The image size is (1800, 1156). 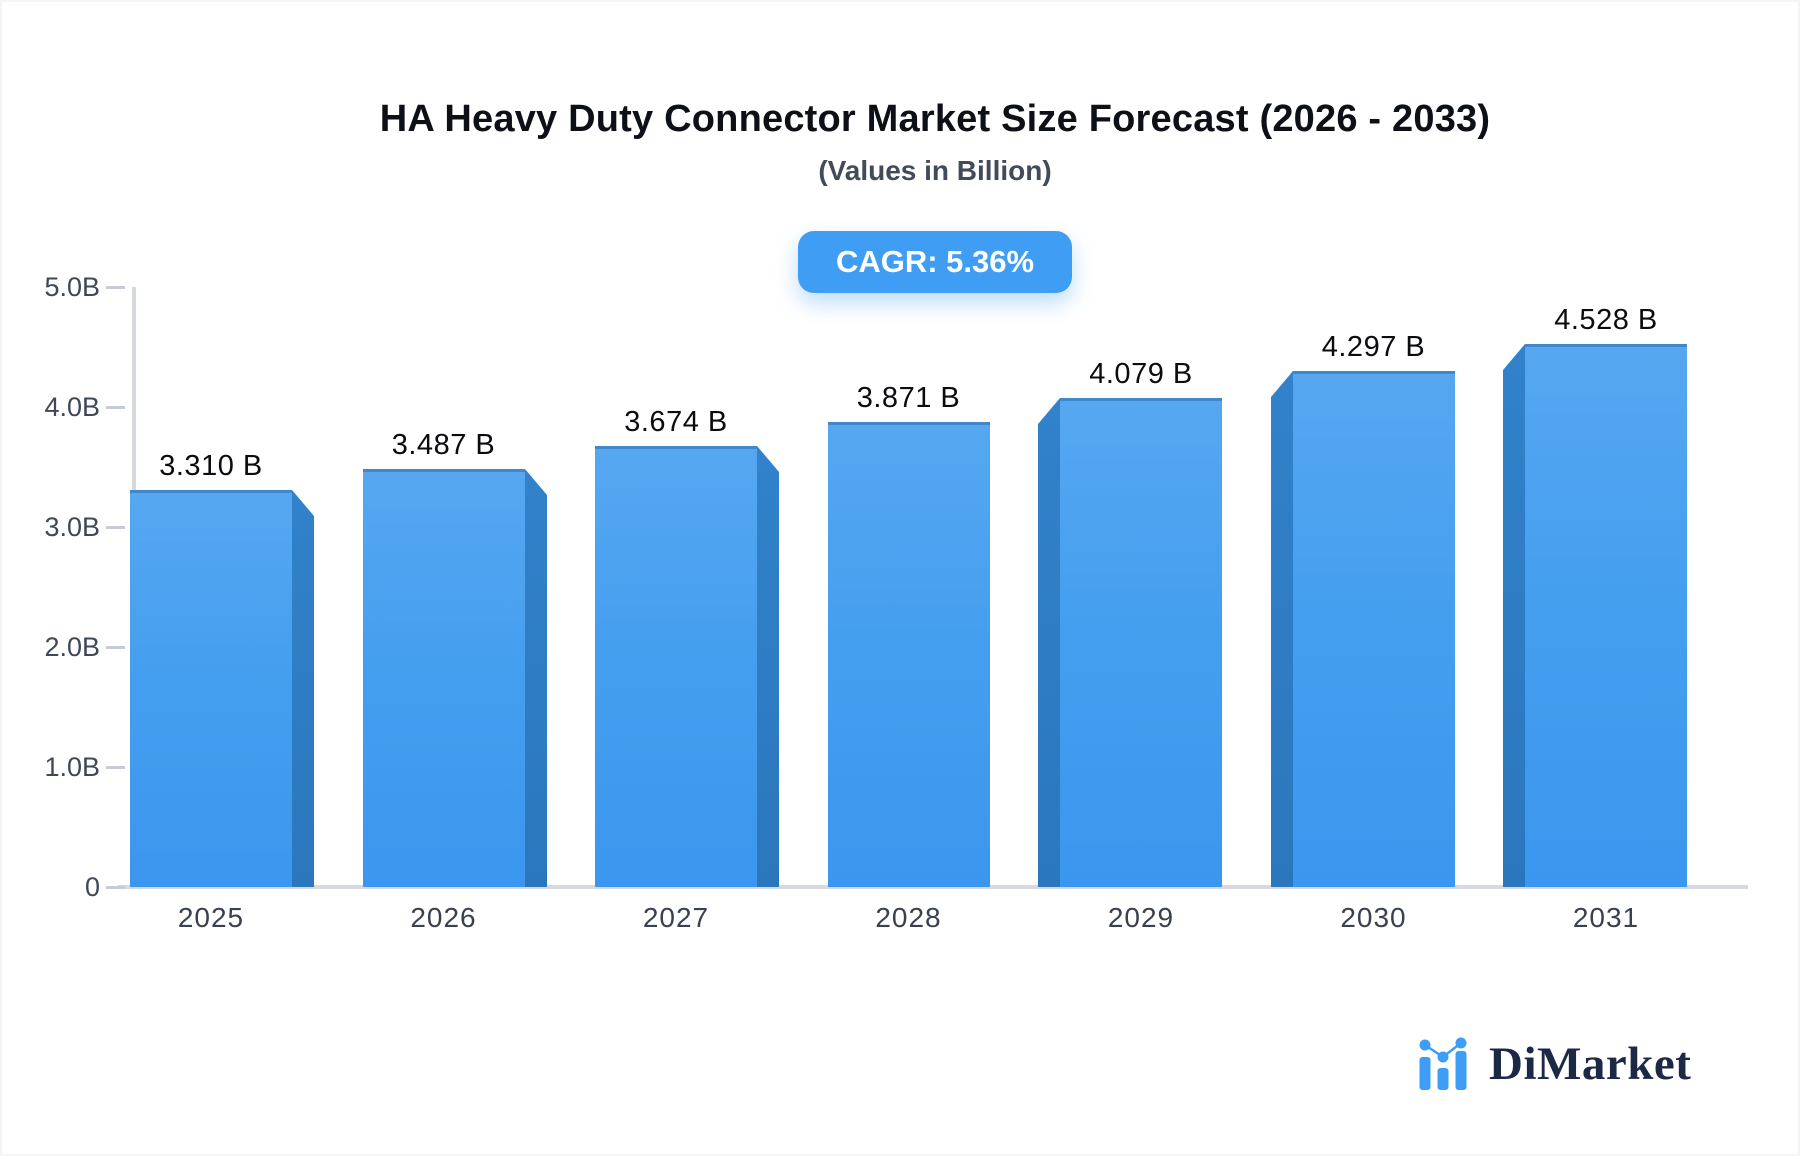 What do you see at coordinates (676, 666) in the screenshot?
I see `bar-2027` at bounding box center [676, 666].